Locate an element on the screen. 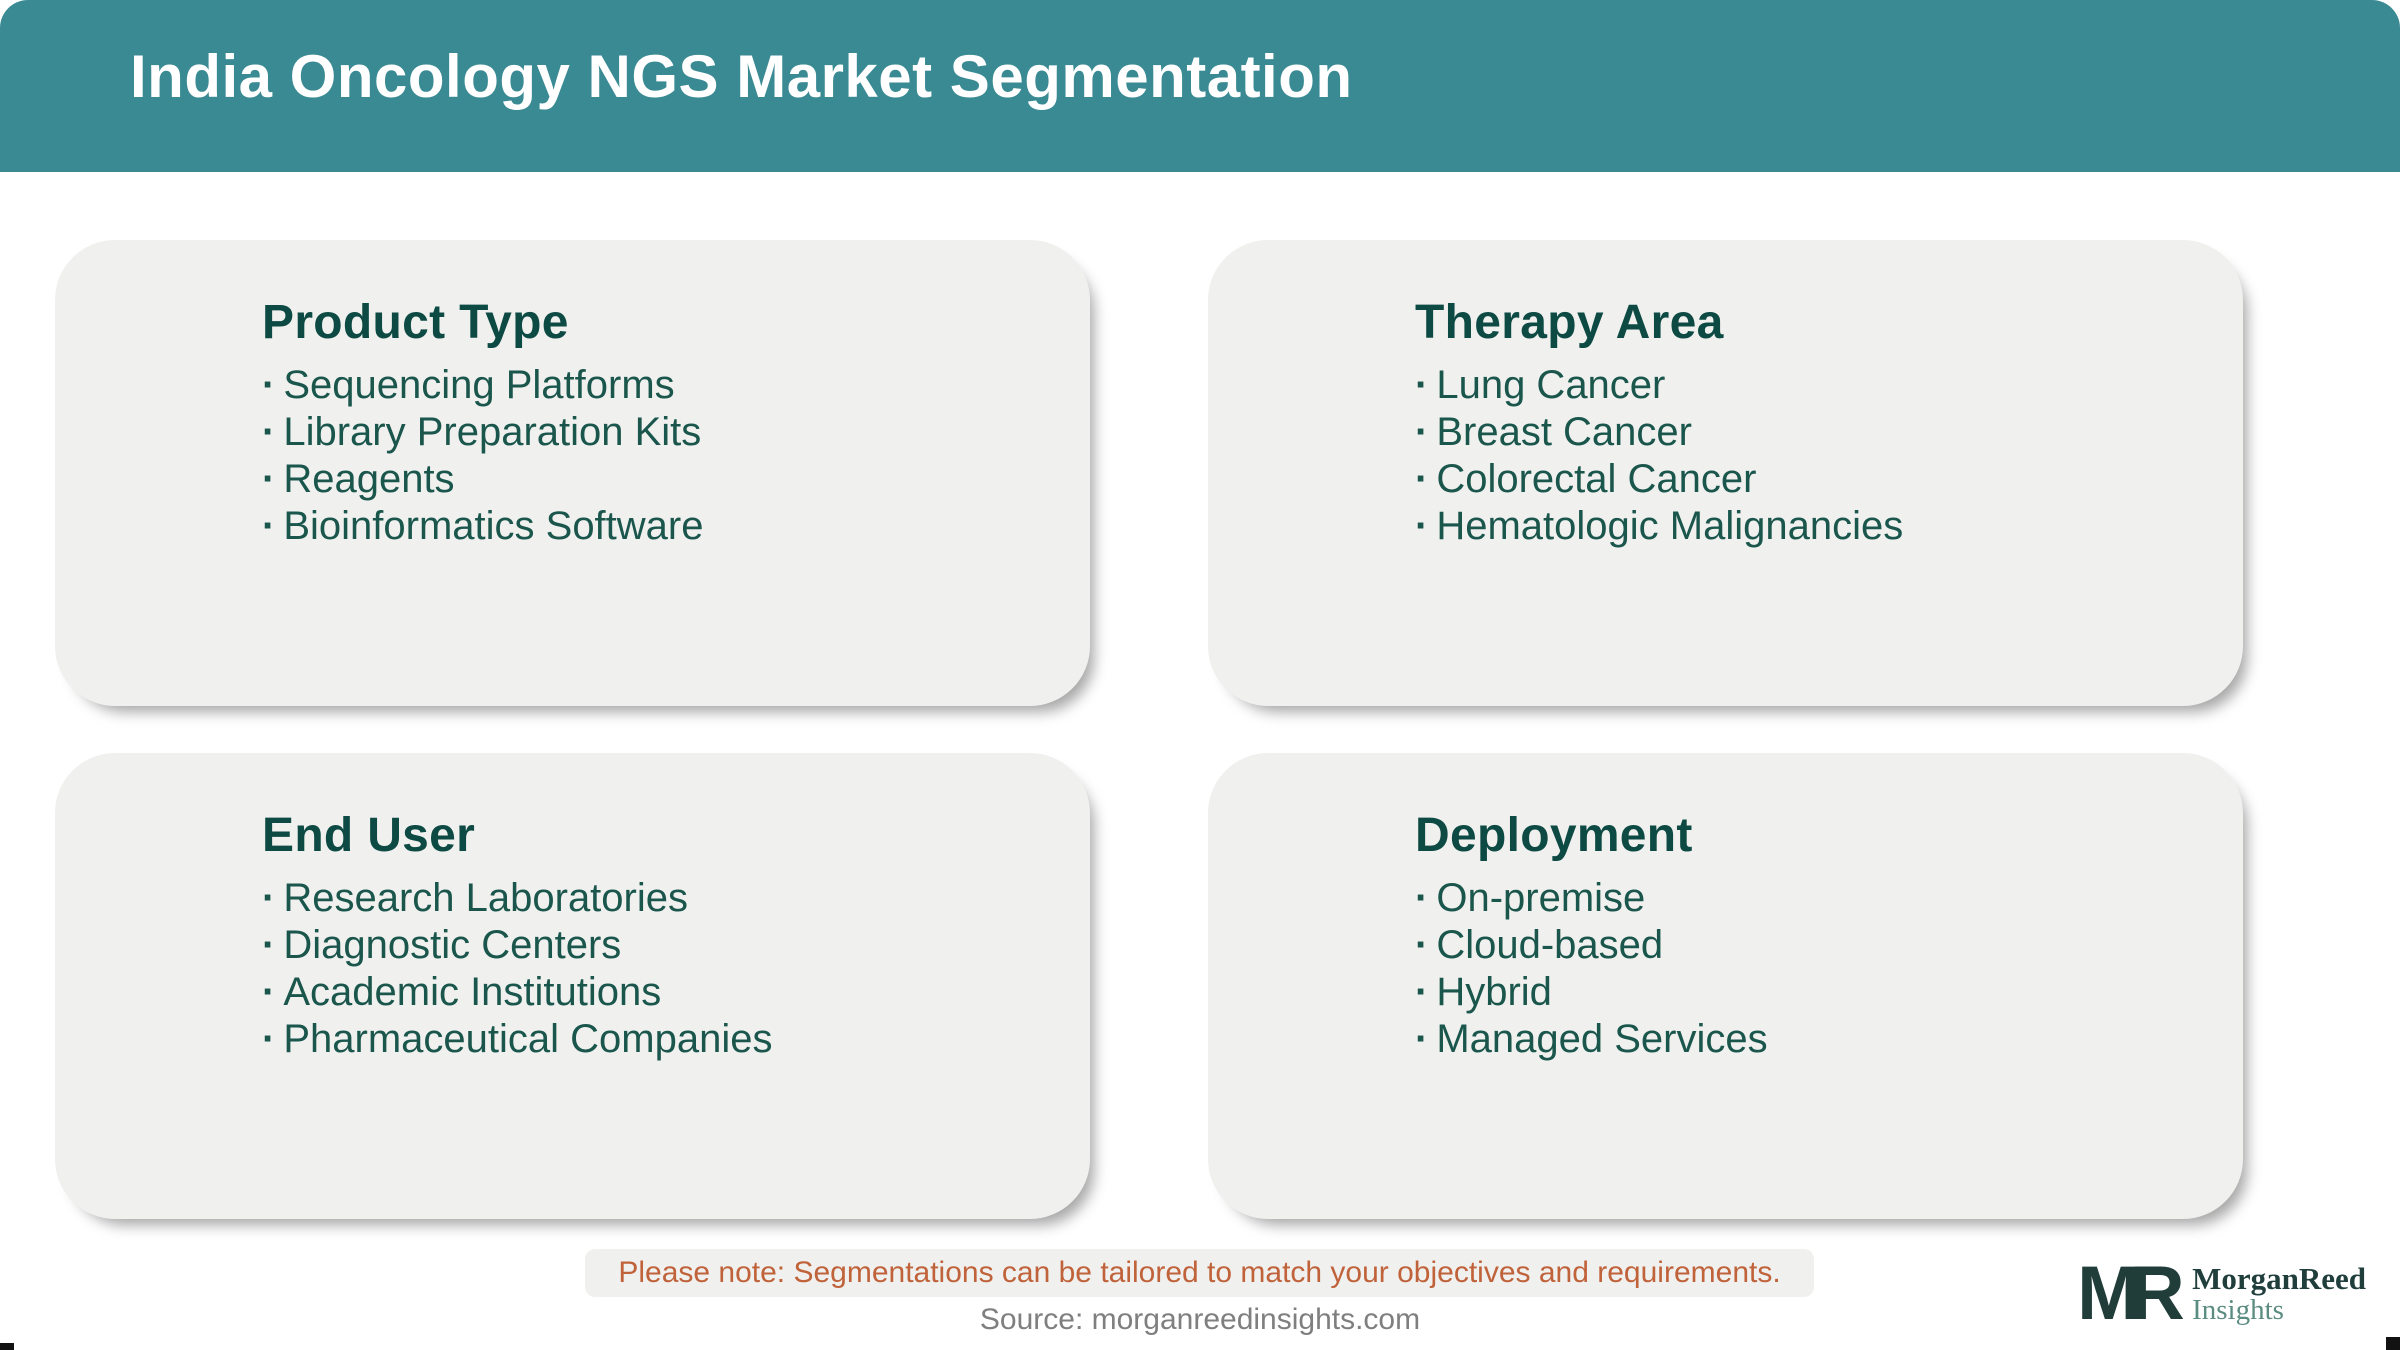  list-item: · Academic Institutions is located at coordinates (656, 992).